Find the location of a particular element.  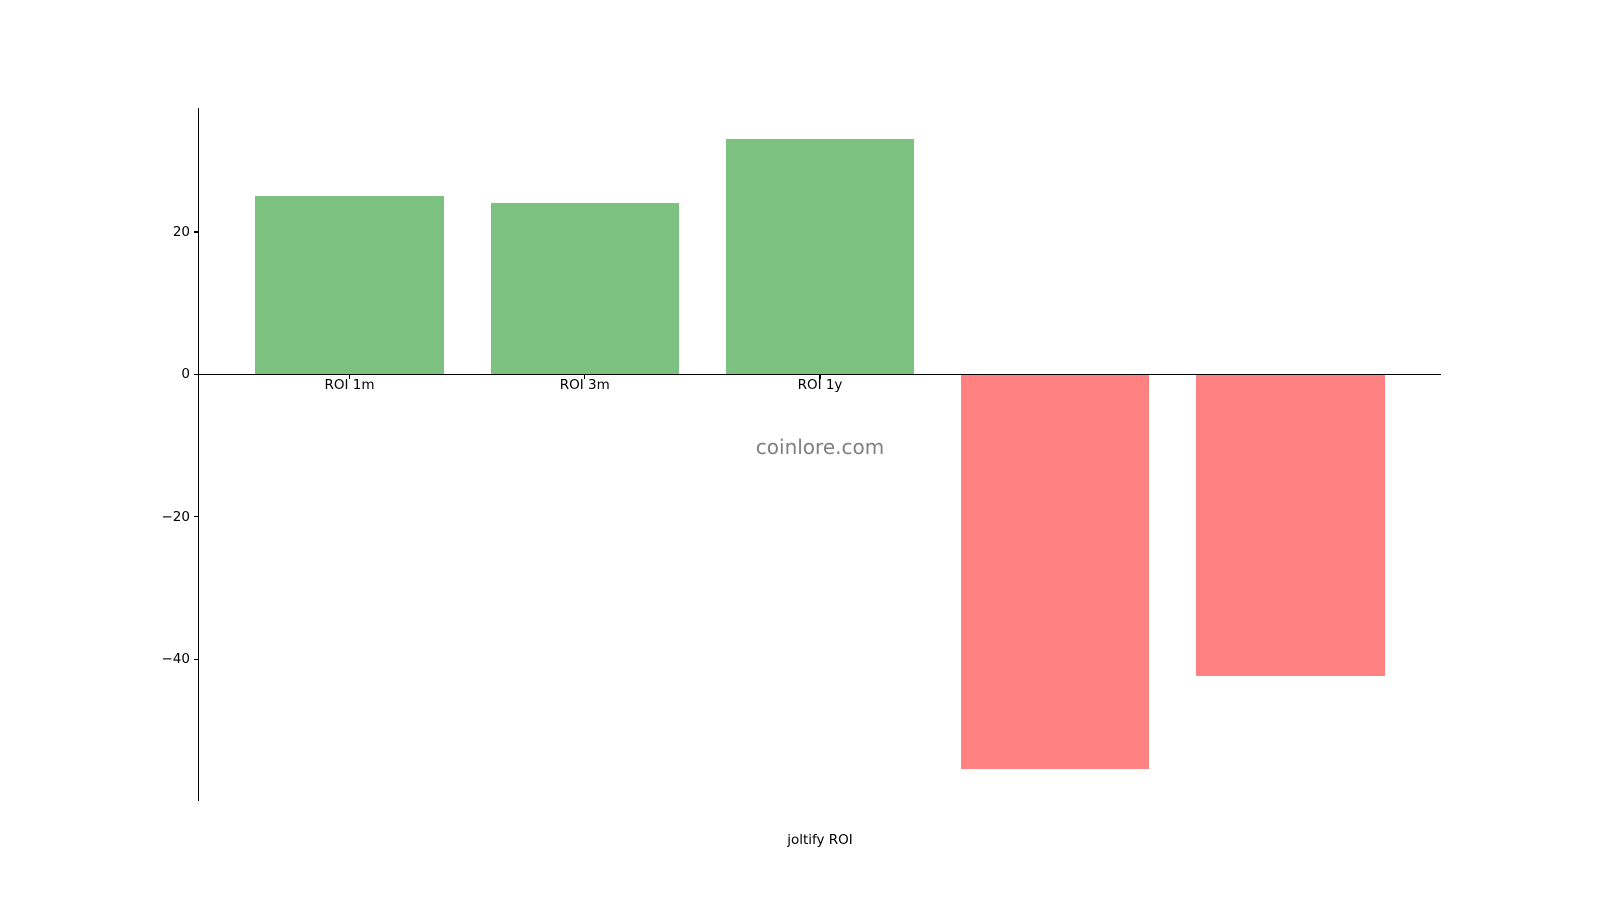

bar-roi-1m is located at coordinates (349, 285).